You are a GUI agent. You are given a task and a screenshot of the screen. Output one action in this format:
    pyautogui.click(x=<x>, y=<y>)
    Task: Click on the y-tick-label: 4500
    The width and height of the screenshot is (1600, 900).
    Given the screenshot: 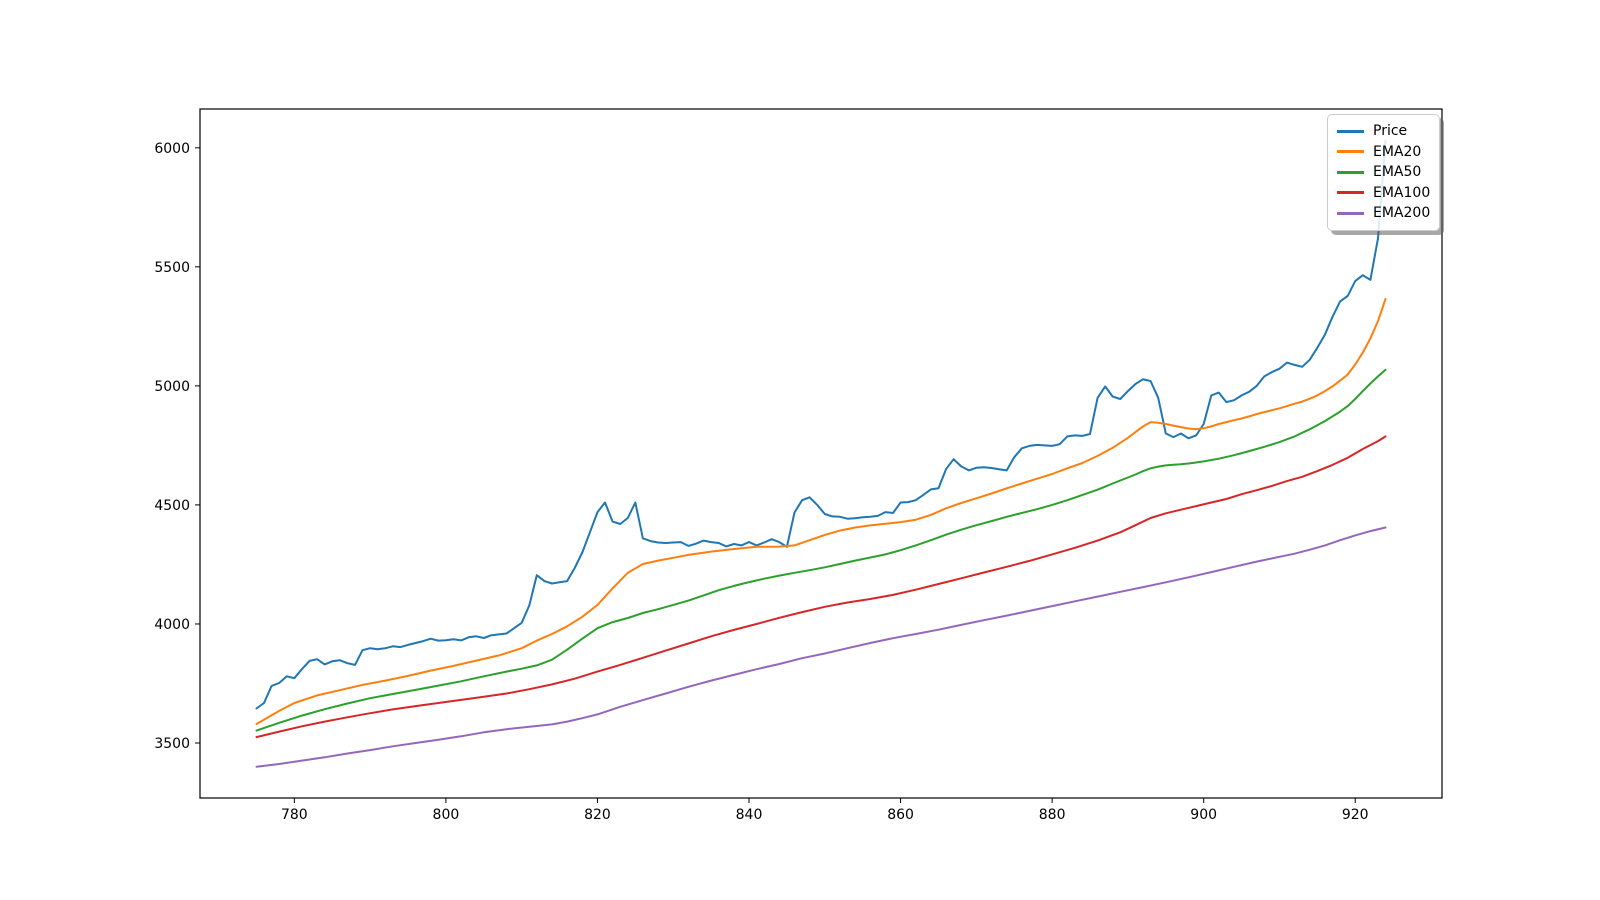 What is the action you would take?
    pyautogui.click(x=172, y=506)
    